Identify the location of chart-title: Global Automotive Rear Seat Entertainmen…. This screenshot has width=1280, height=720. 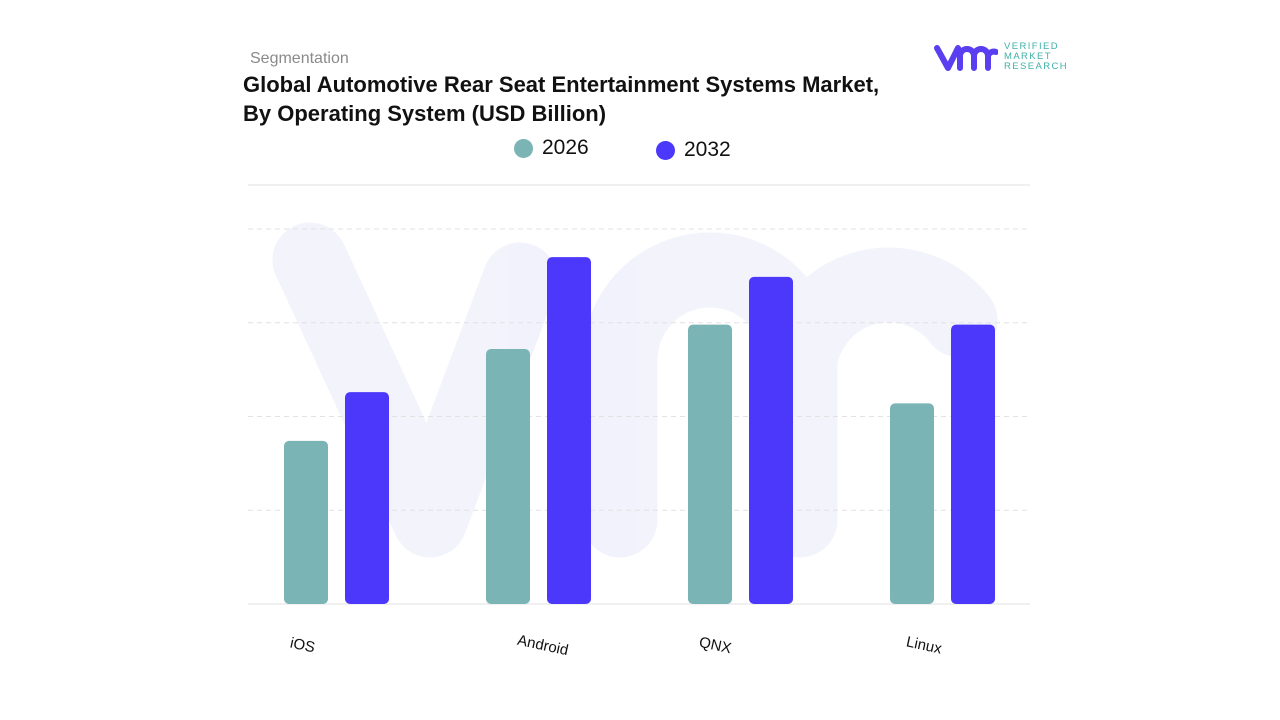
(561, 99).